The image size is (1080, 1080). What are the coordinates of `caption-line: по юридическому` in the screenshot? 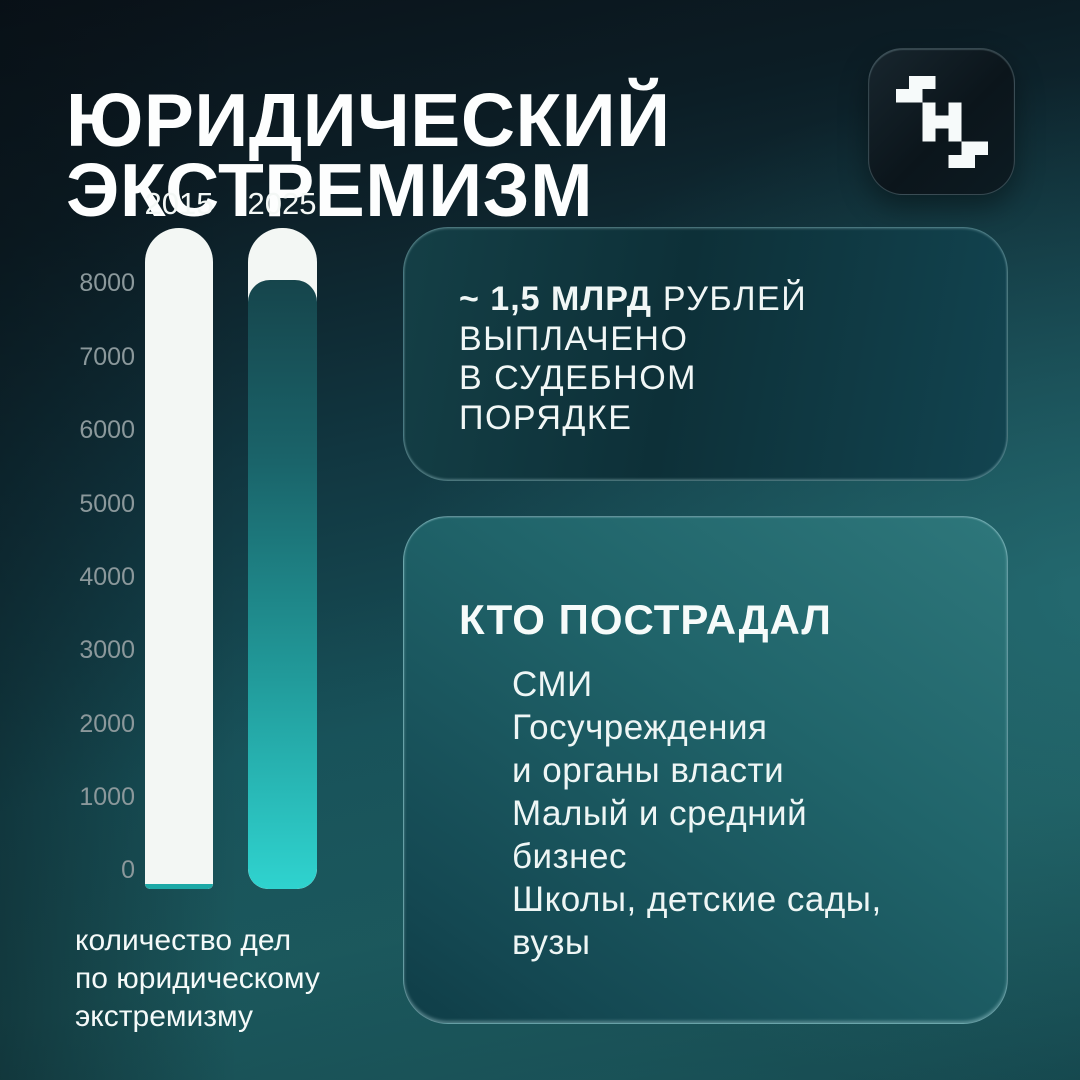 It's located at (197, 978).